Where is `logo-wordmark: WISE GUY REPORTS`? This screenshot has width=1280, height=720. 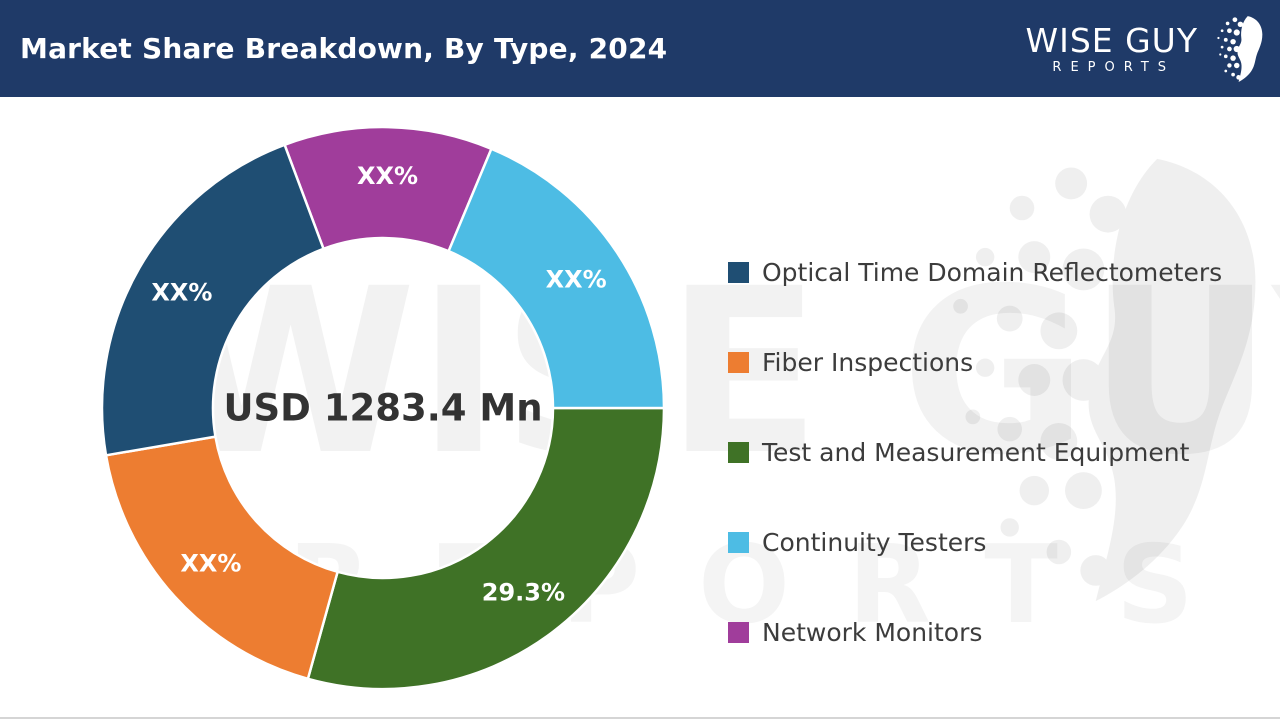
logo-wordmark: WISE GUY REPORTS is located at coordinates (1111, 49).